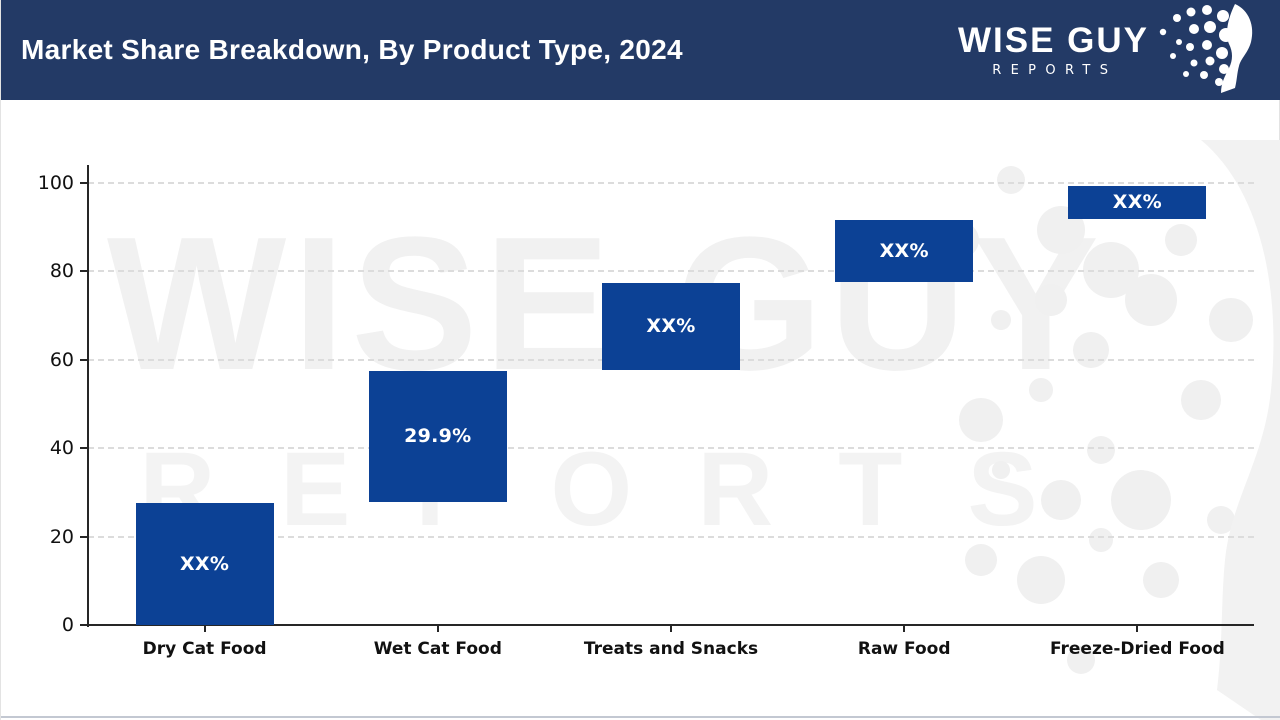 The width and height of the screenshot is (1280, 720). What do you see at coordinates (67, 625) in the screenshot?
I see `y-tick-label: 0` at bounding box center [67, 625].